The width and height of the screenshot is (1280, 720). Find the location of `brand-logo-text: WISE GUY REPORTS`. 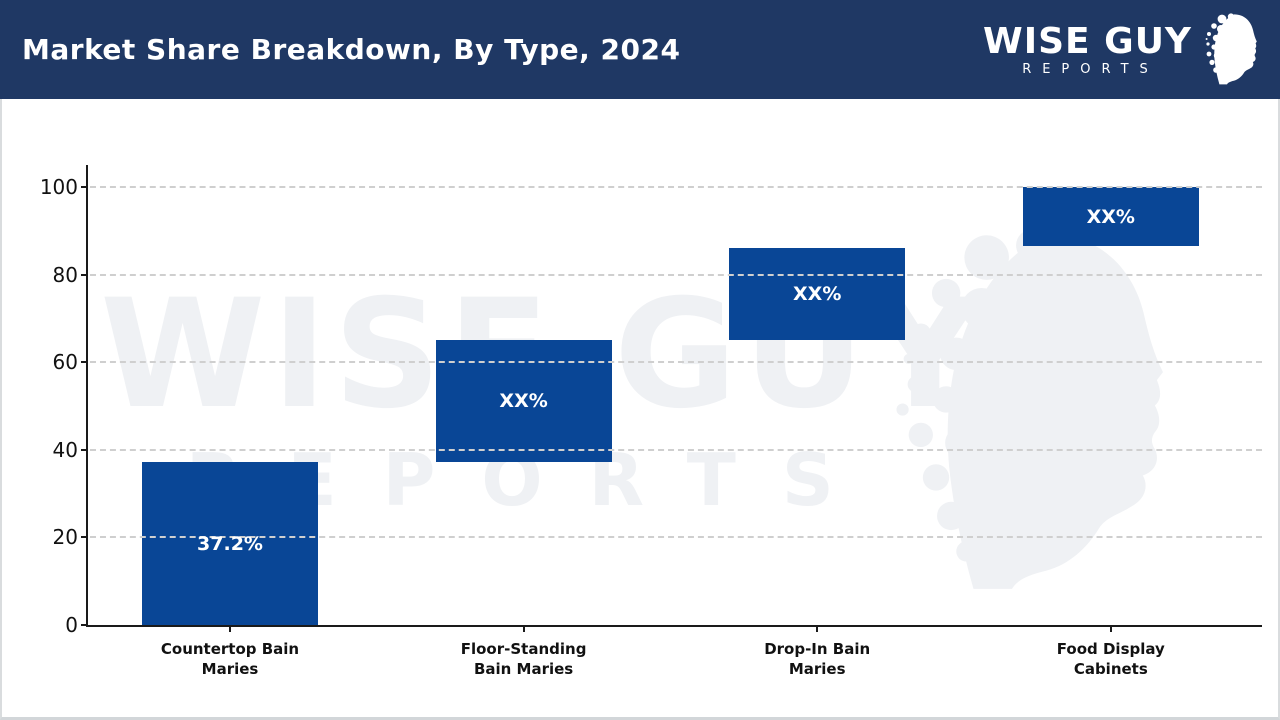

brand-logo-text: WISE GUY REPORTS is located at coordinates (1087, 48).